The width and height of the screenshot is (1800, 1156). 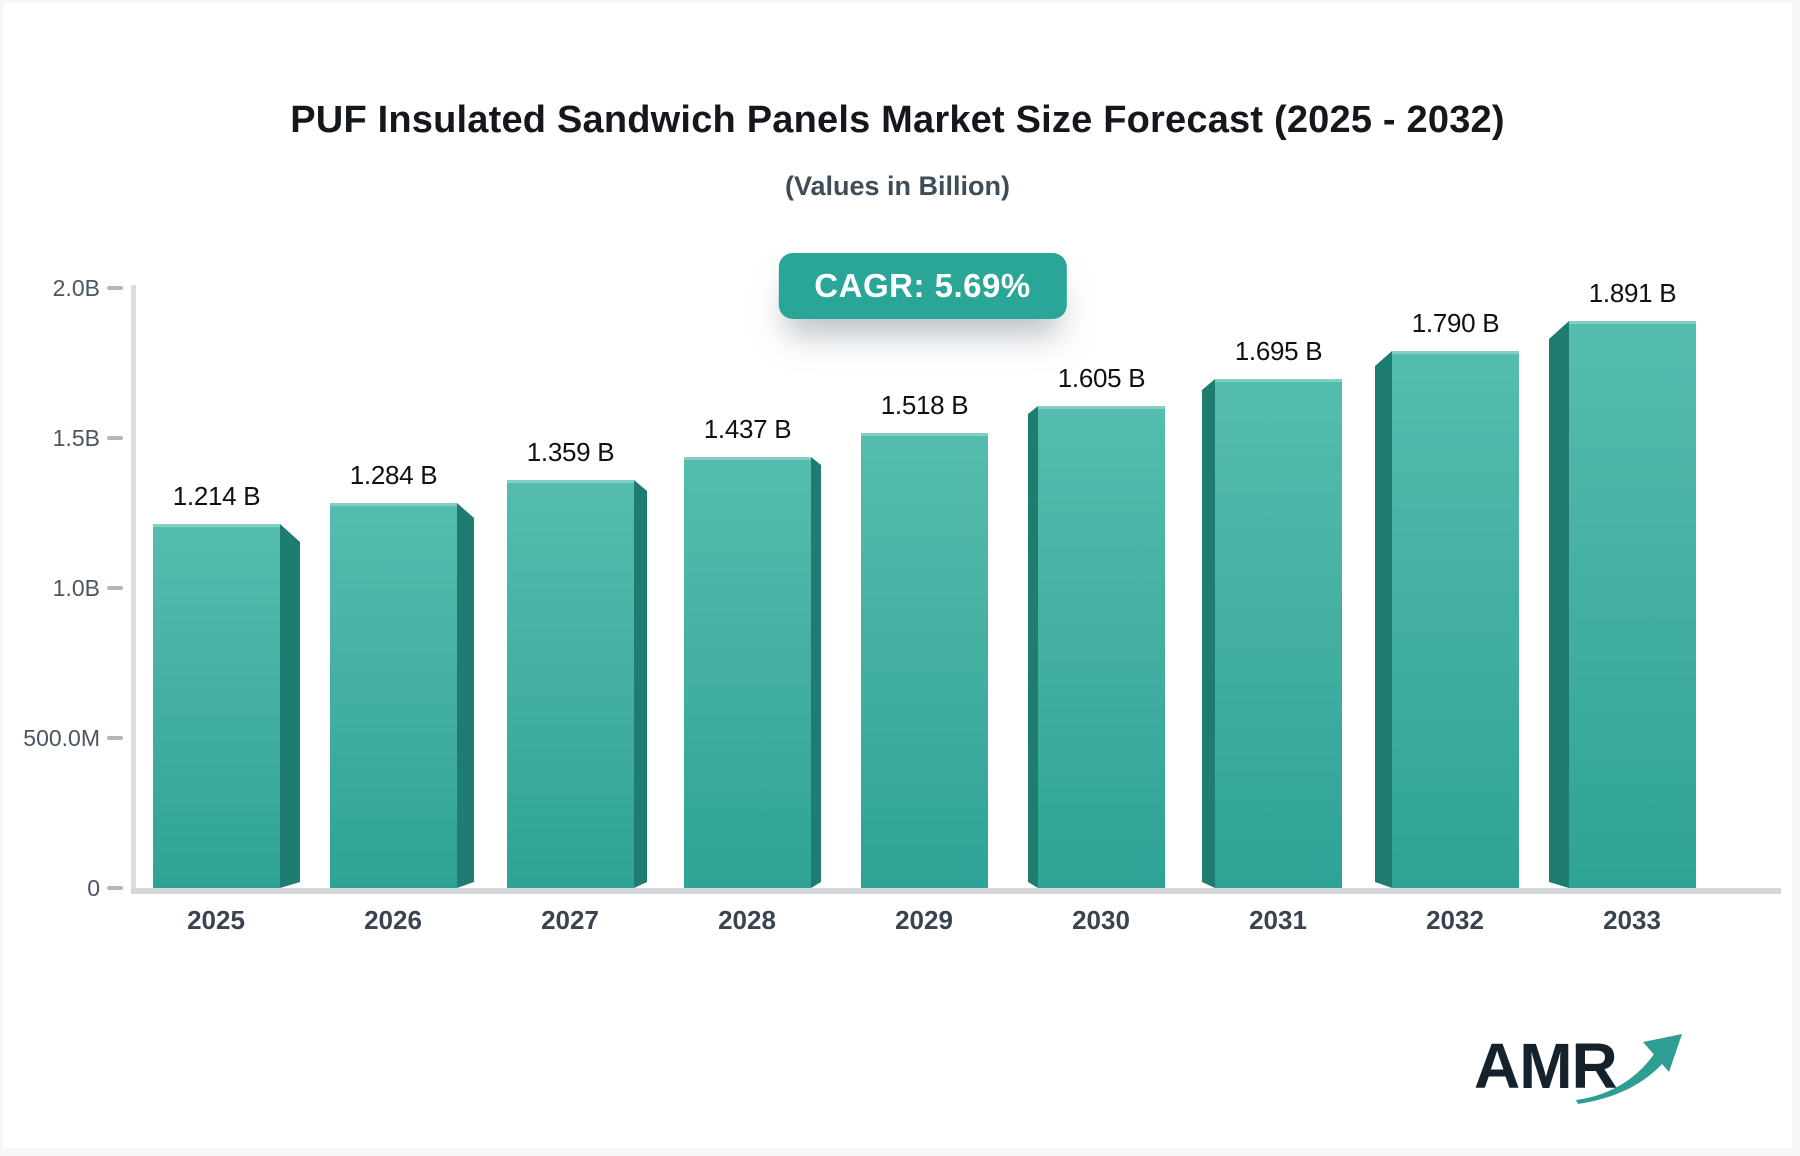 I want to click on bar-2031, so click(x=1278, y=633).